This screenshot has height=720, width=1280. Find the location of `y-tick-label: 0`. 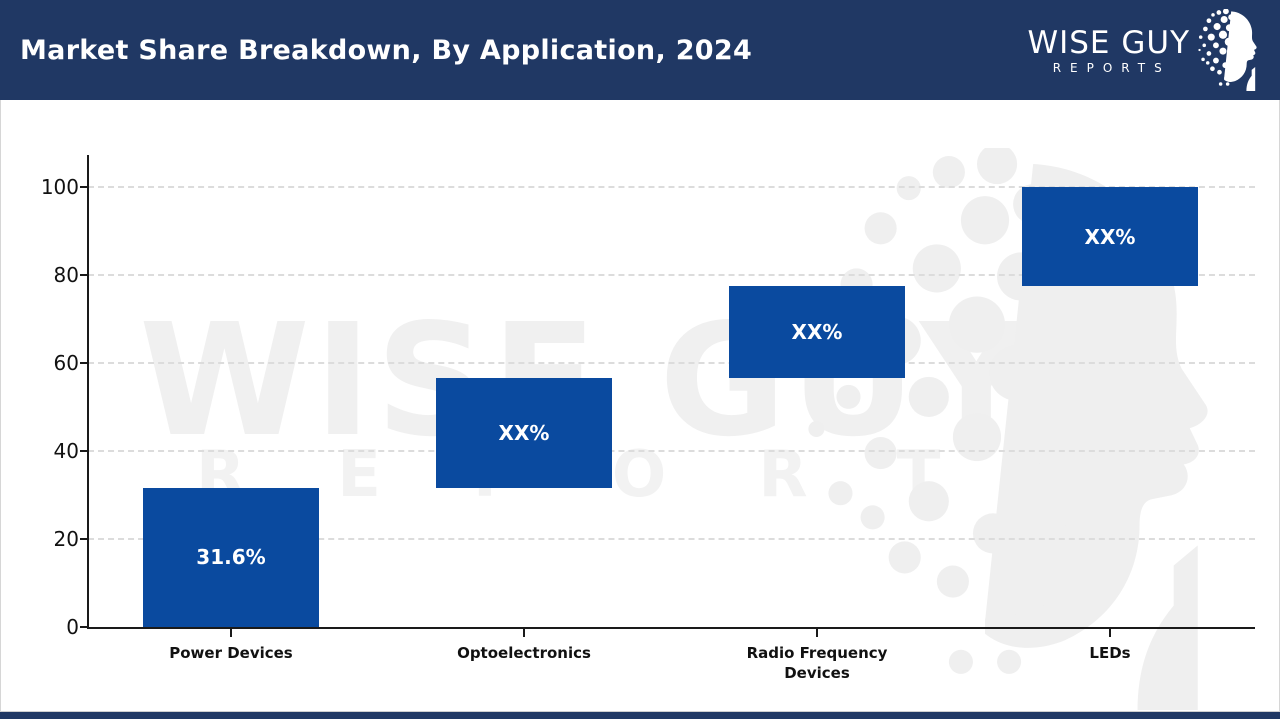

y-tick-label: 0 is located at coordinates (72, 627).